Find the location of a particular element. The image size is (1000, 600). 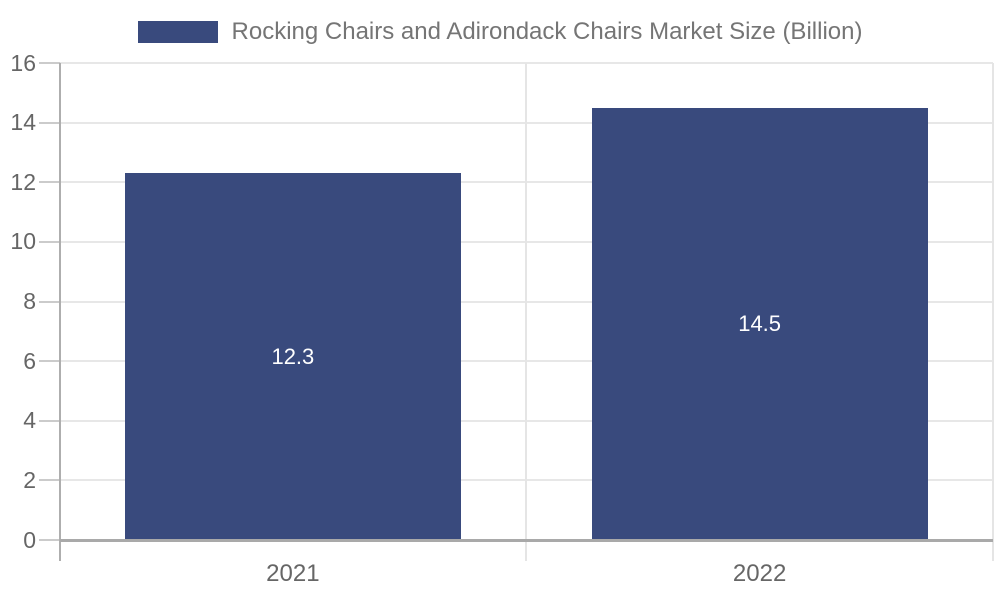

y-axis-tick-label: 6 is located at coordinates (29, 360).